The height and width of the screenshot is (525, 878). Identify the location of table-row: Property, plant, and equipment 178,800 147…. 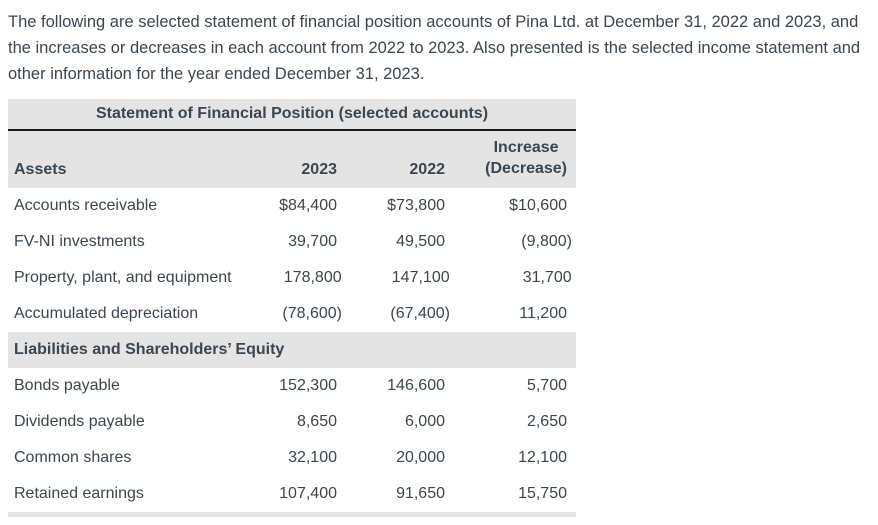
(292, 278).